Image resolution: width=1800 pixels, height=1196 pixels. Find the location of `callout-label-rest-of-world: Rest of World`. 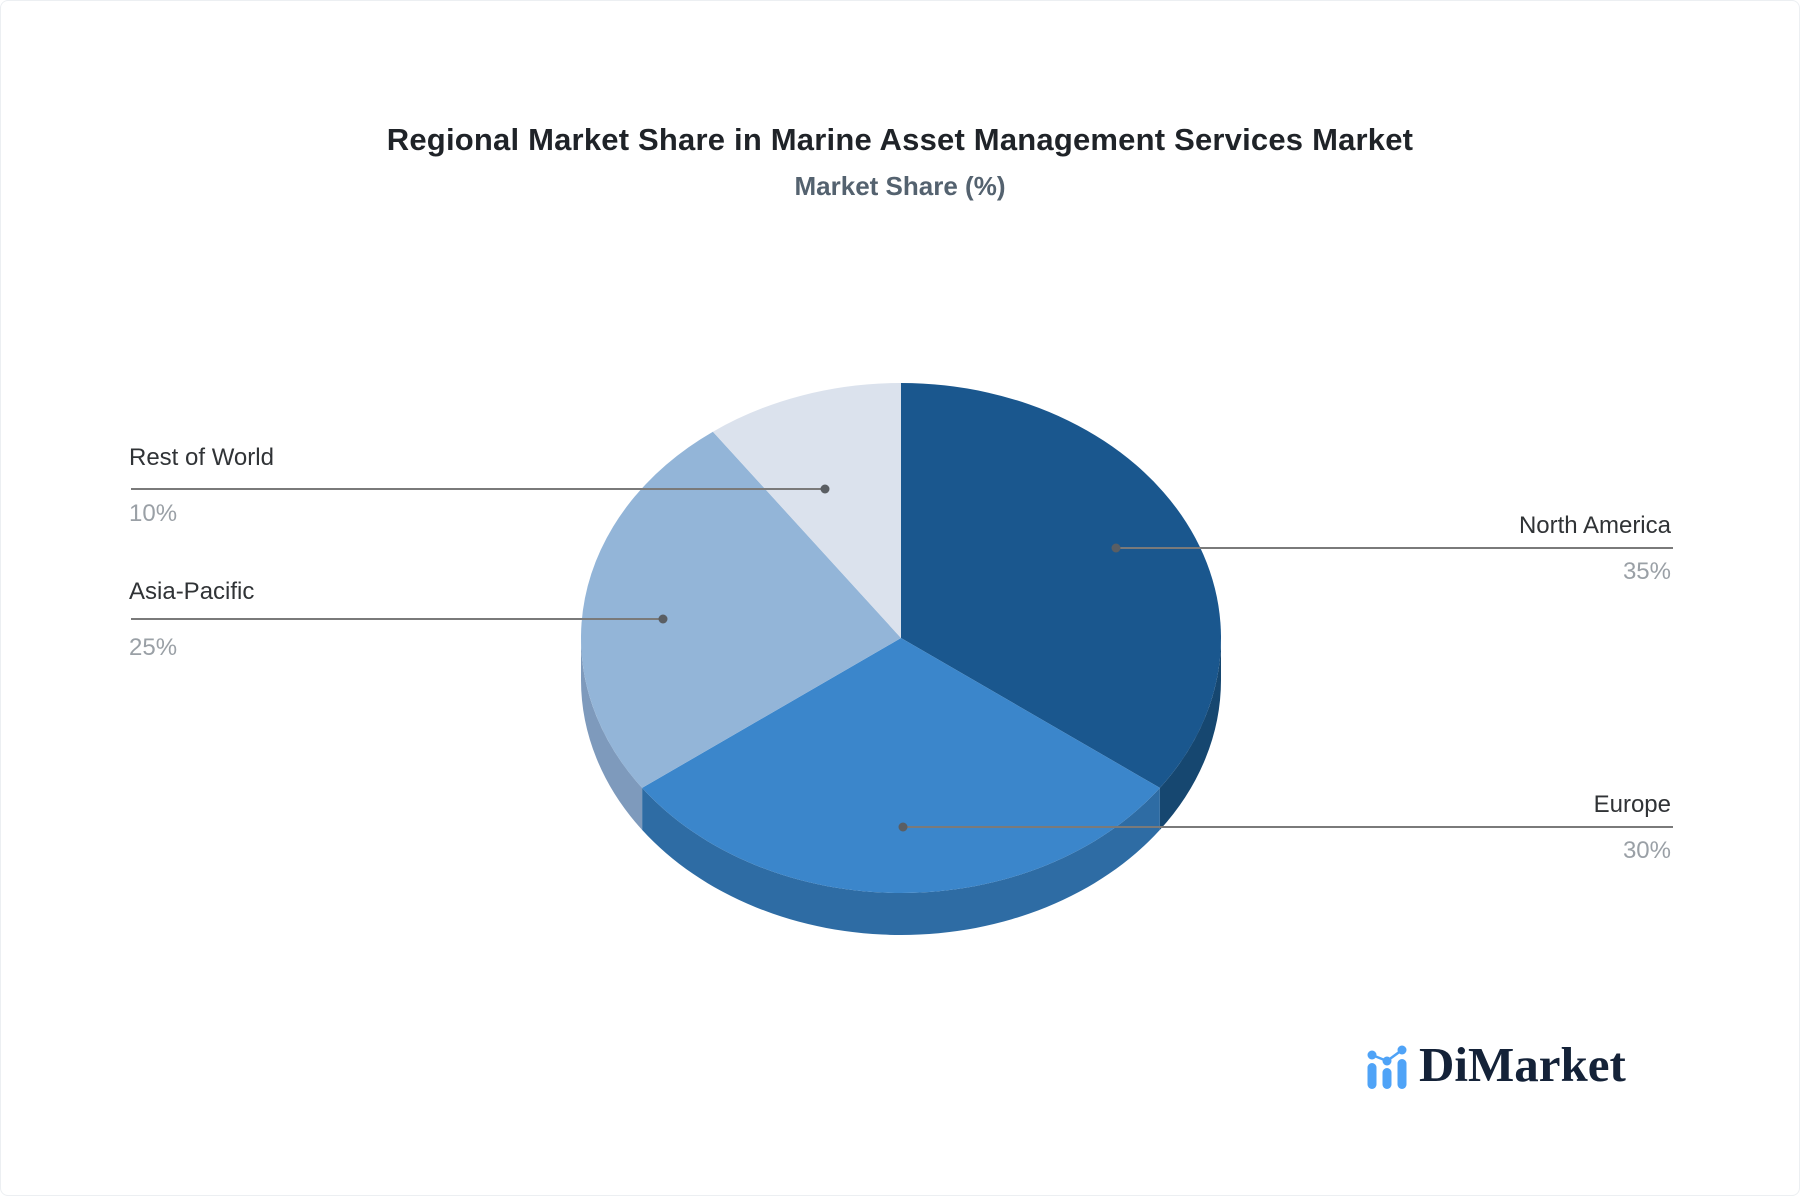

callout-label-rest-of-world: Rest of World is located at coordinates (201, 457).